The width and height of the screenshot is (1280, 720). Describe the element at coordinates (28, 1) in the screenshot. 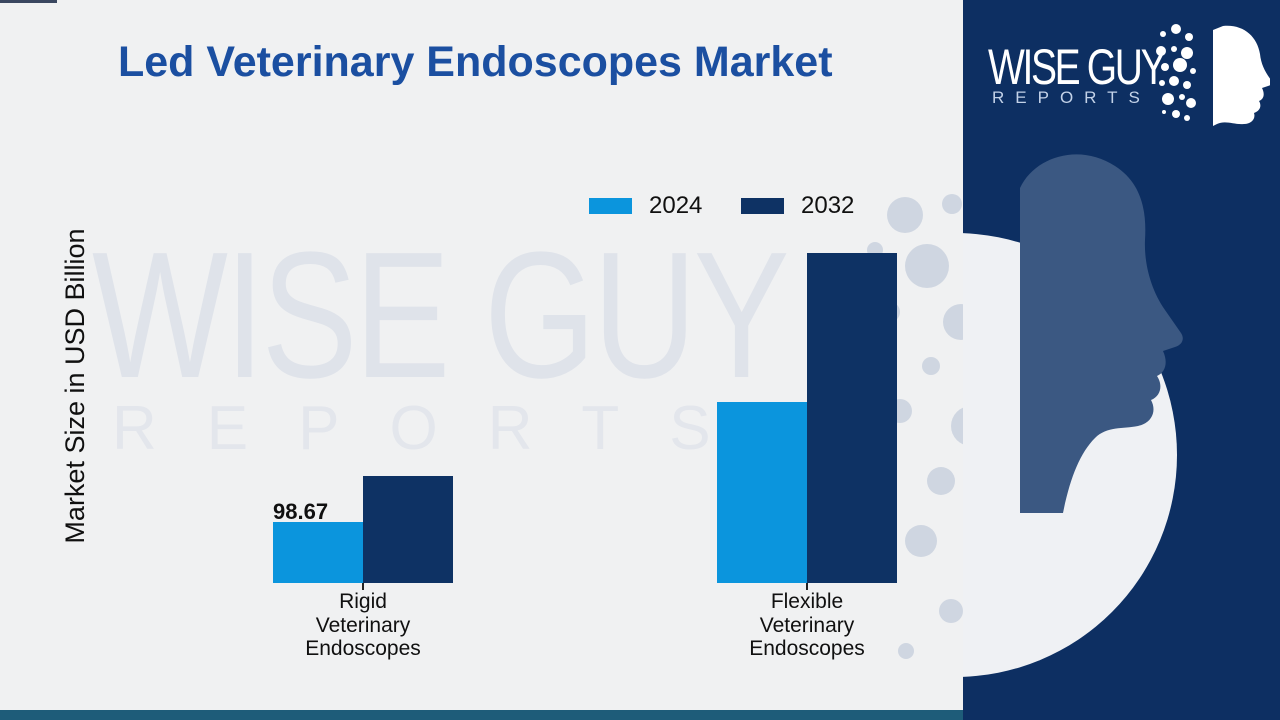

I see `top-edge-mark` at that location.